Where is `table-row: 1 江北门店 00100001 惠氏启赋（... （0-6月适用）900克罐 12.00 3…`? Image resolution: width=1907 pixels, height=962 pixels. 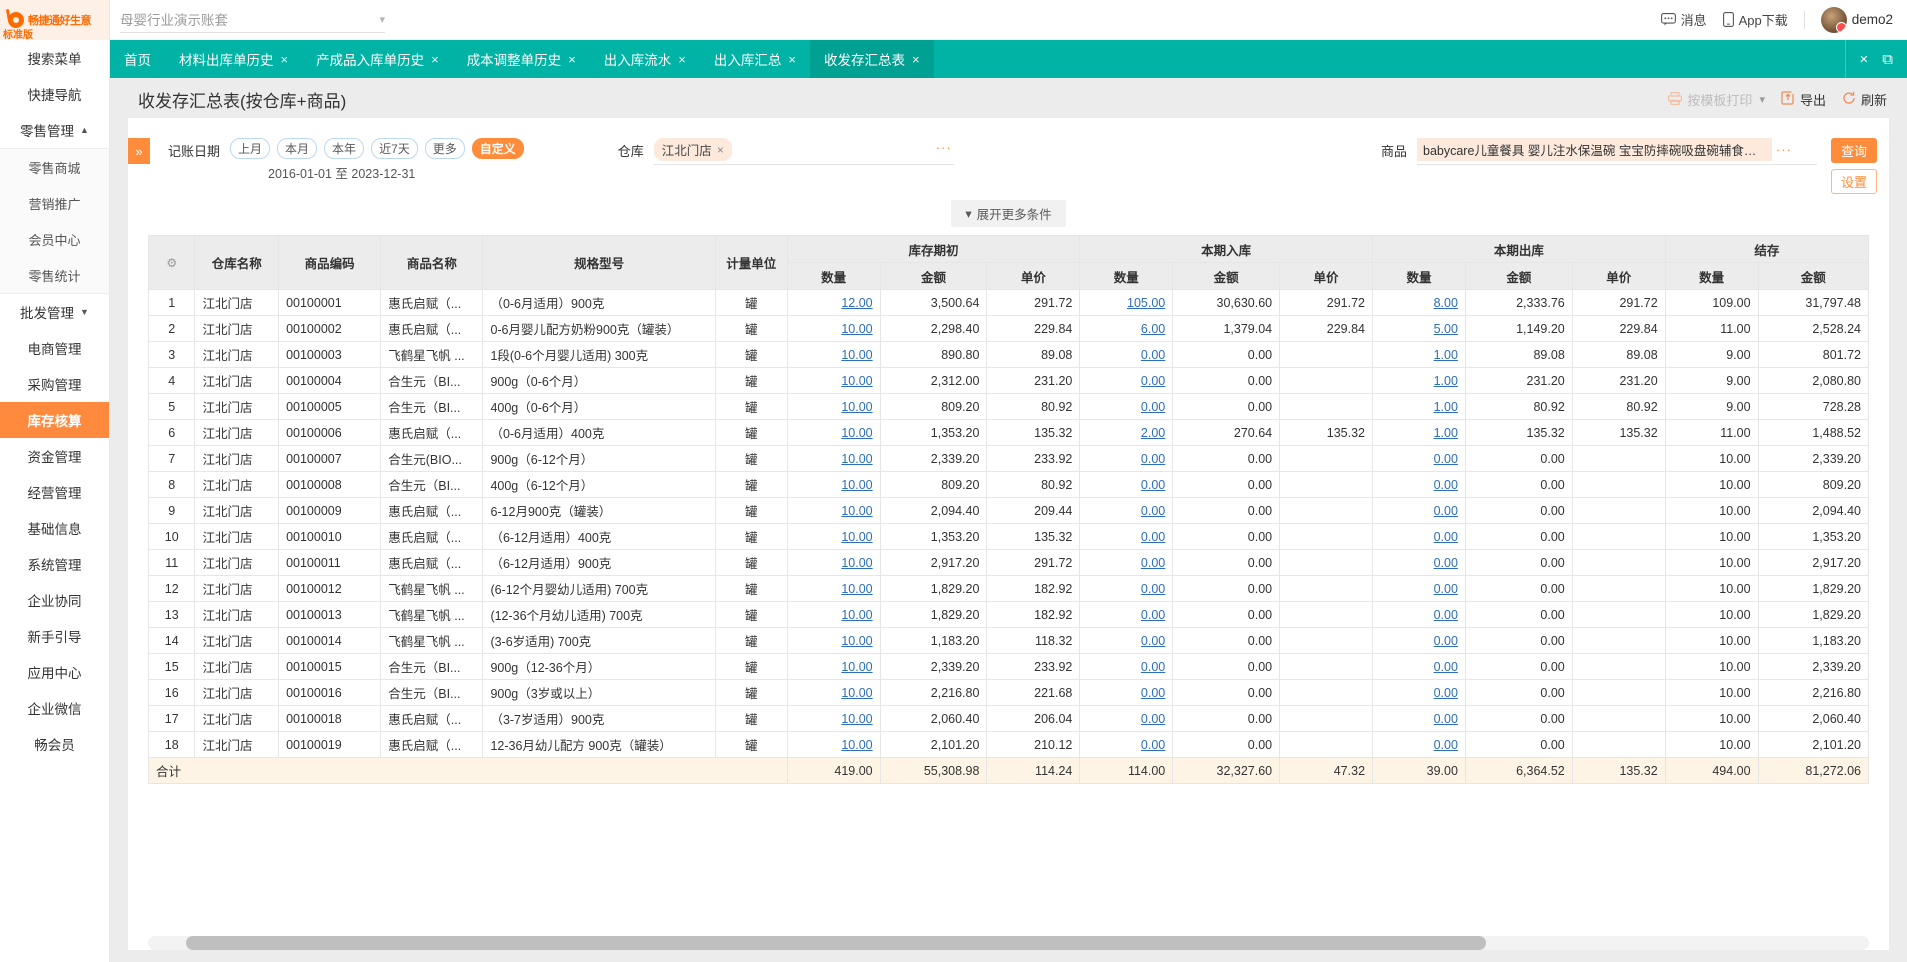 table-row: 1 江北门店 00100001 惠氏启赋（... （0-6月适用）900克罐 12.00 3… is located at coordinates (1008, 302).